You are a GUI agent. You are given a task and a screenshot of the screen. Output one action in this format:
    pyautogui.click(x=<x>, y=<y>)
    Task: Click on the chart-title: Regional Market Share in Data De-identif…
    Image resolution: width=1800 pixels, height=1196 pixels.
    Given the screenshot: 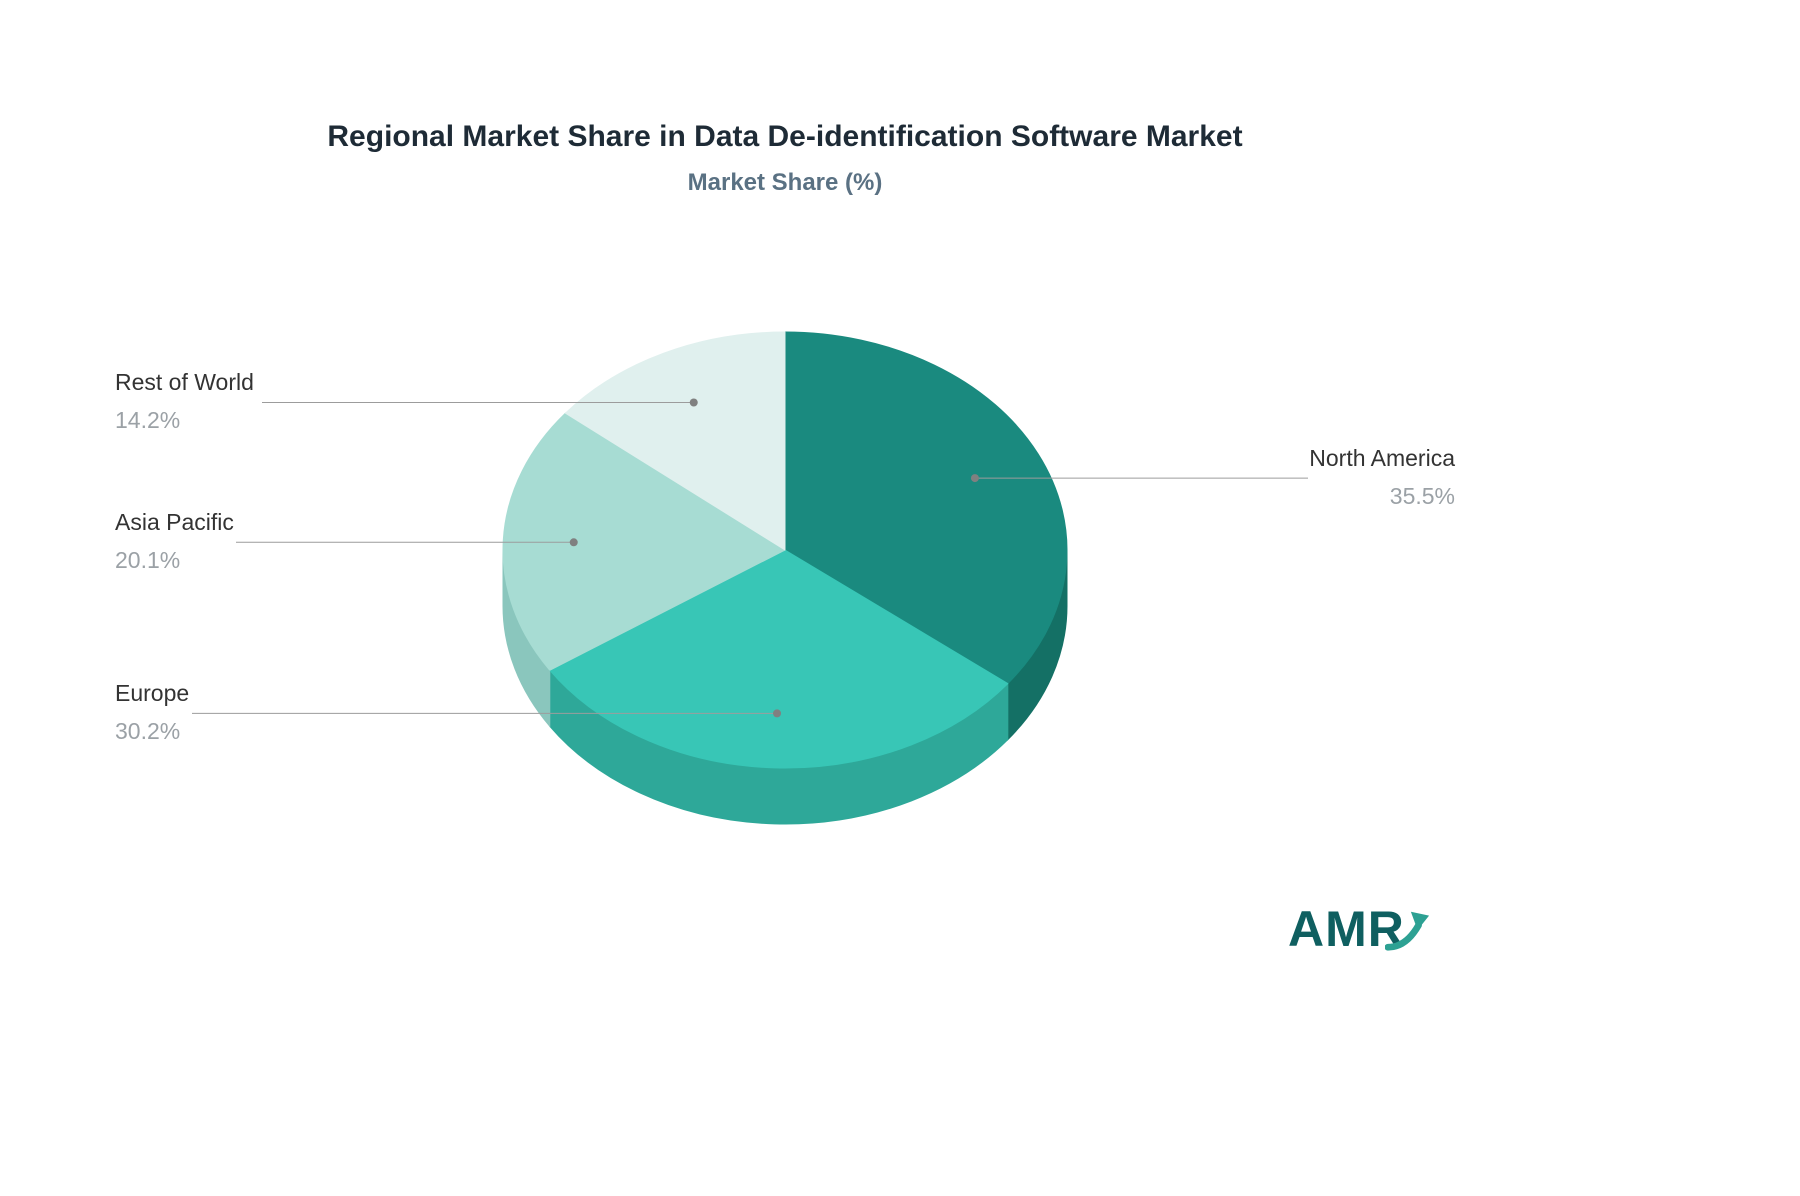 What is the action you would take?
    pyautogui.click(x=785, y=136)
    